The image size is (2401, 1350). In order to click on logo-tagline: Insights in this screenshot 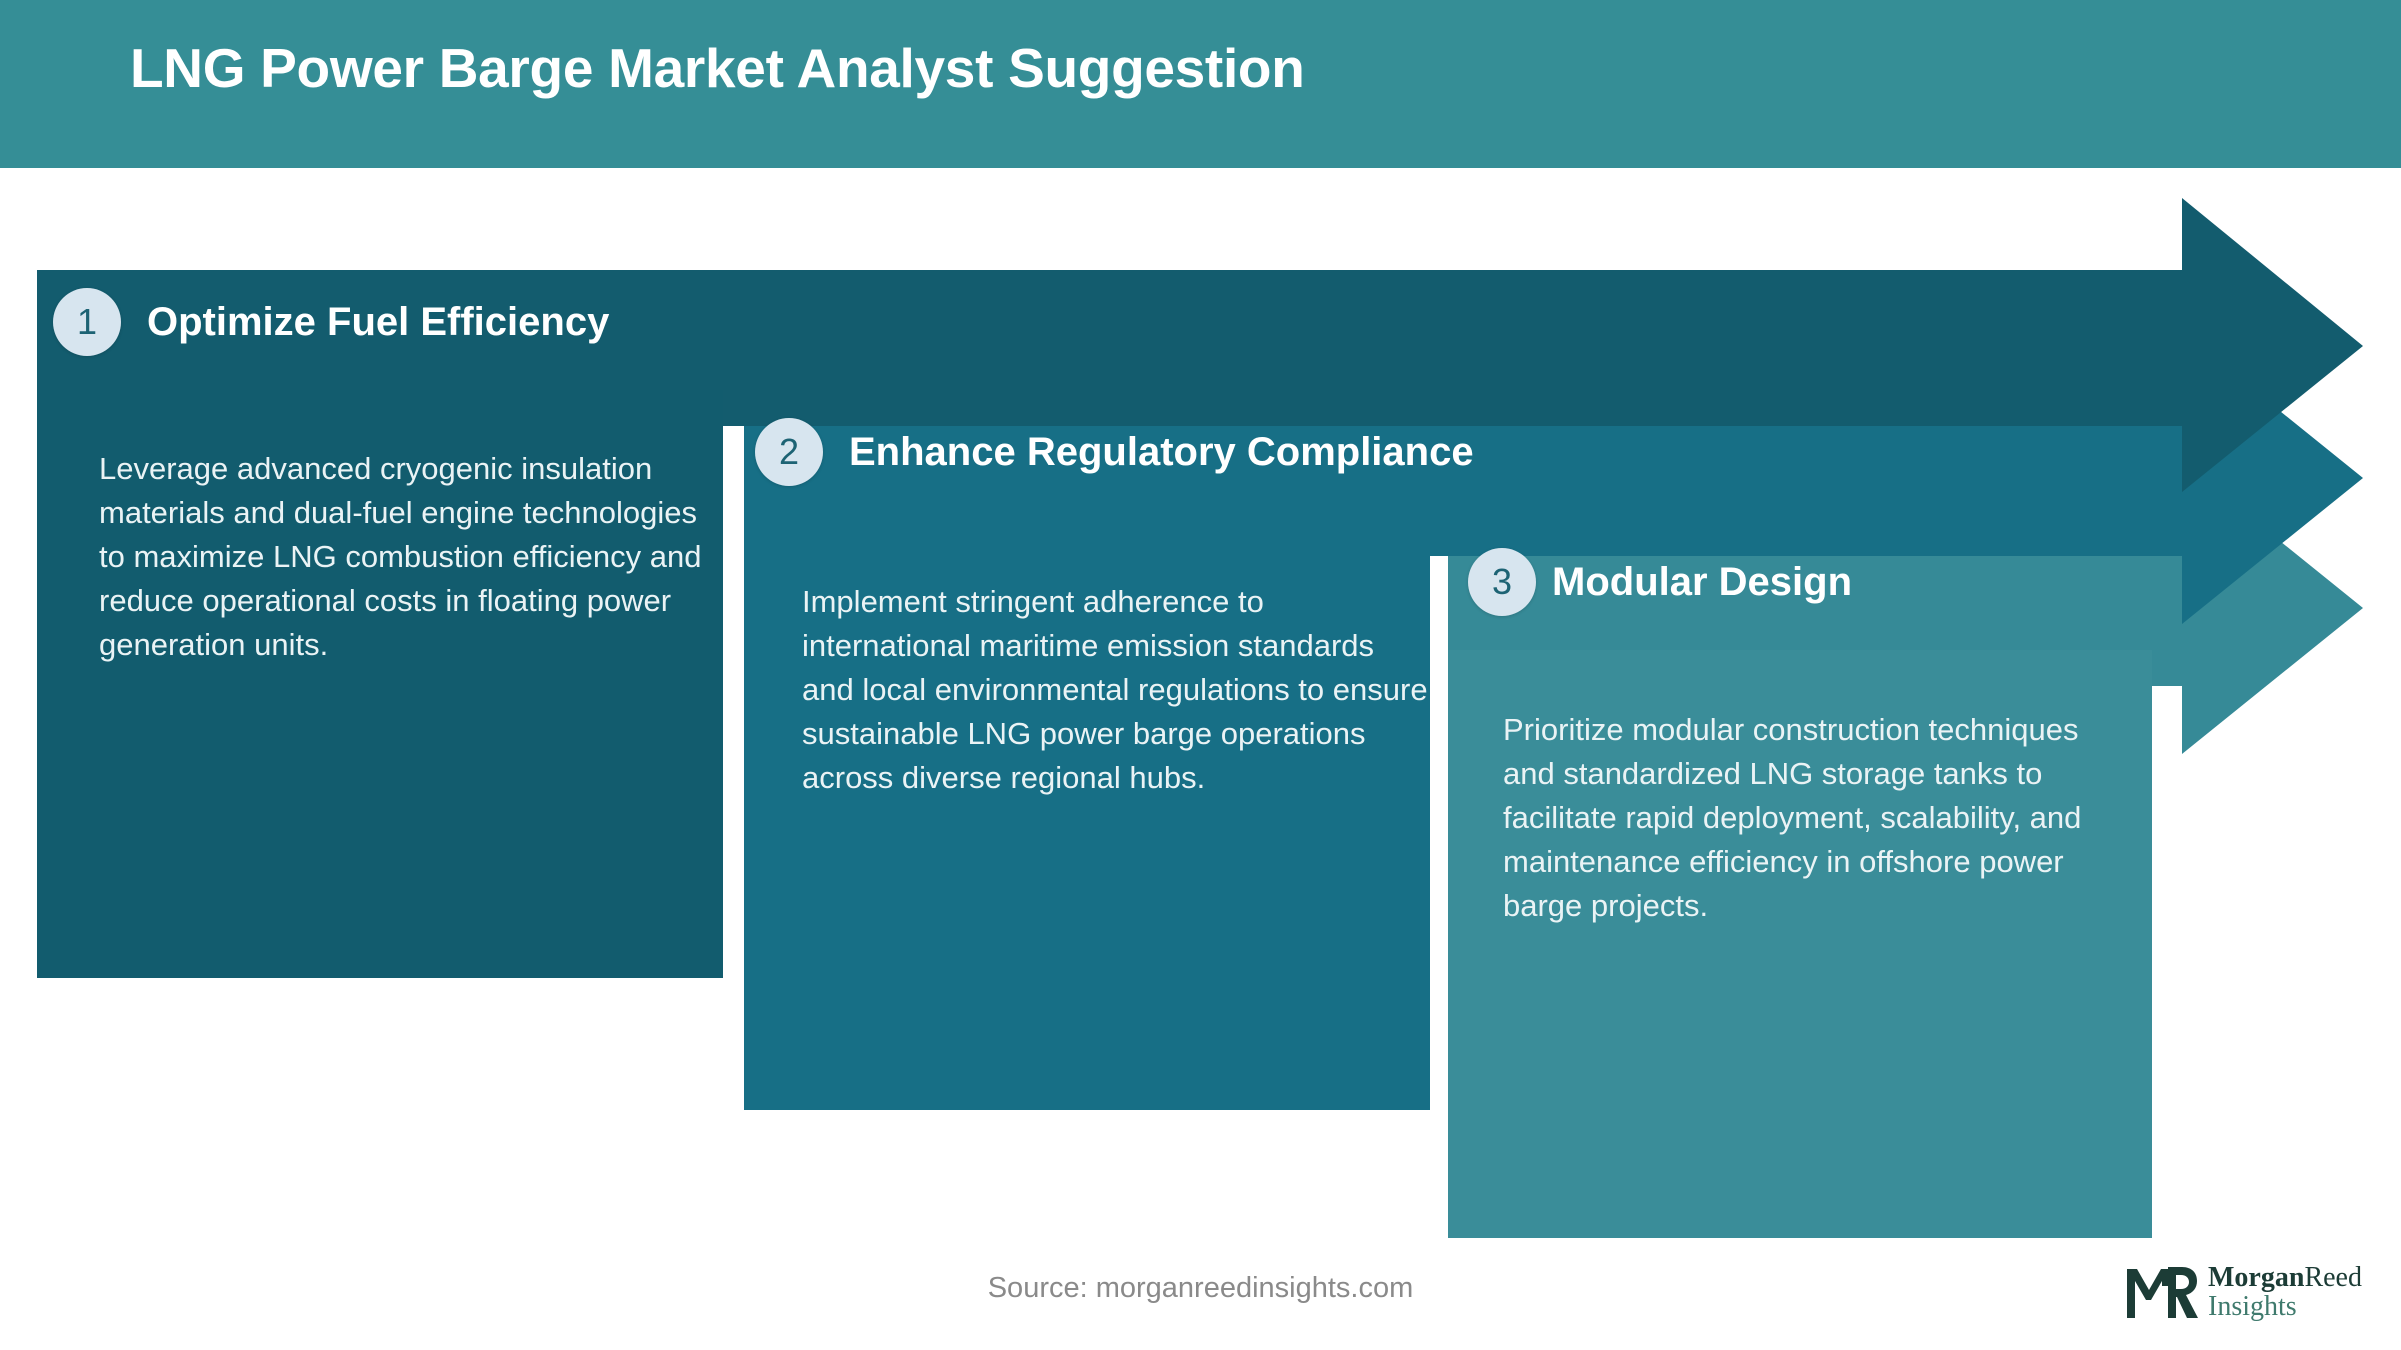, I will do `click(2252, 1306)`.